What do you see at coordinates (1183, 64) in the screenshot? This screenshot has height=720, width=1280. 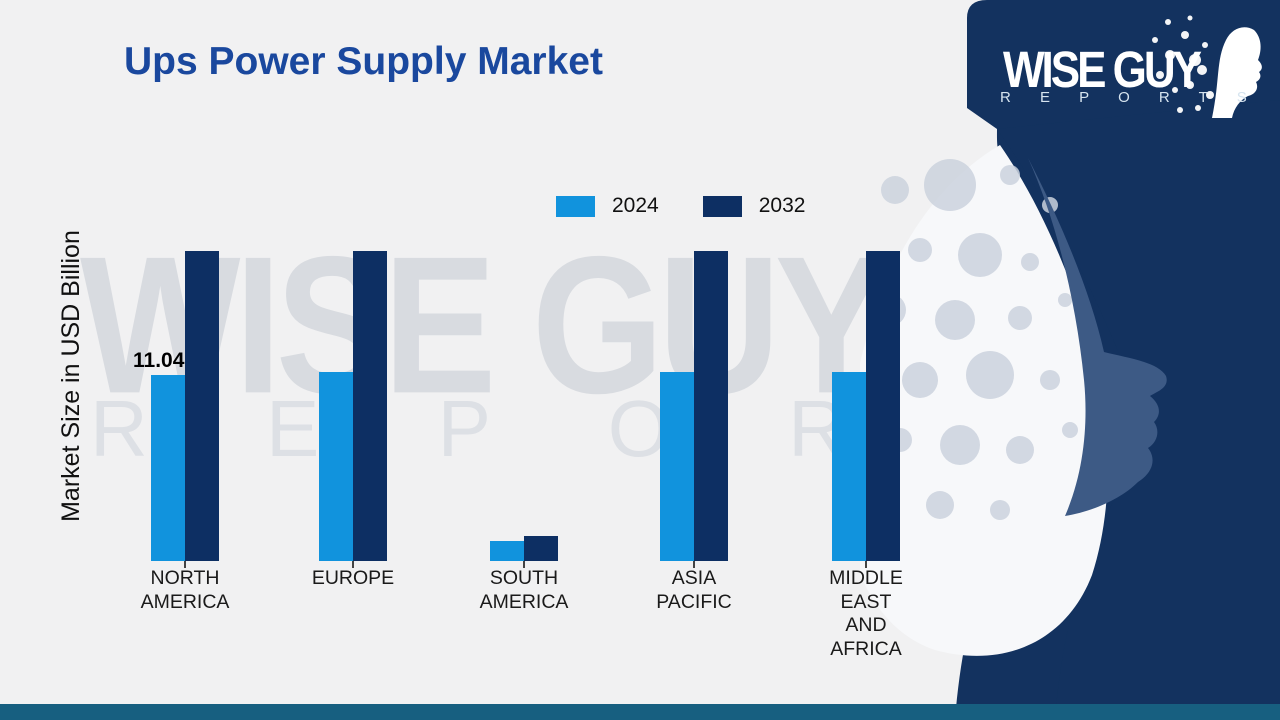 I see `logo-dots-pattern` at bounding box center [1183, 64].